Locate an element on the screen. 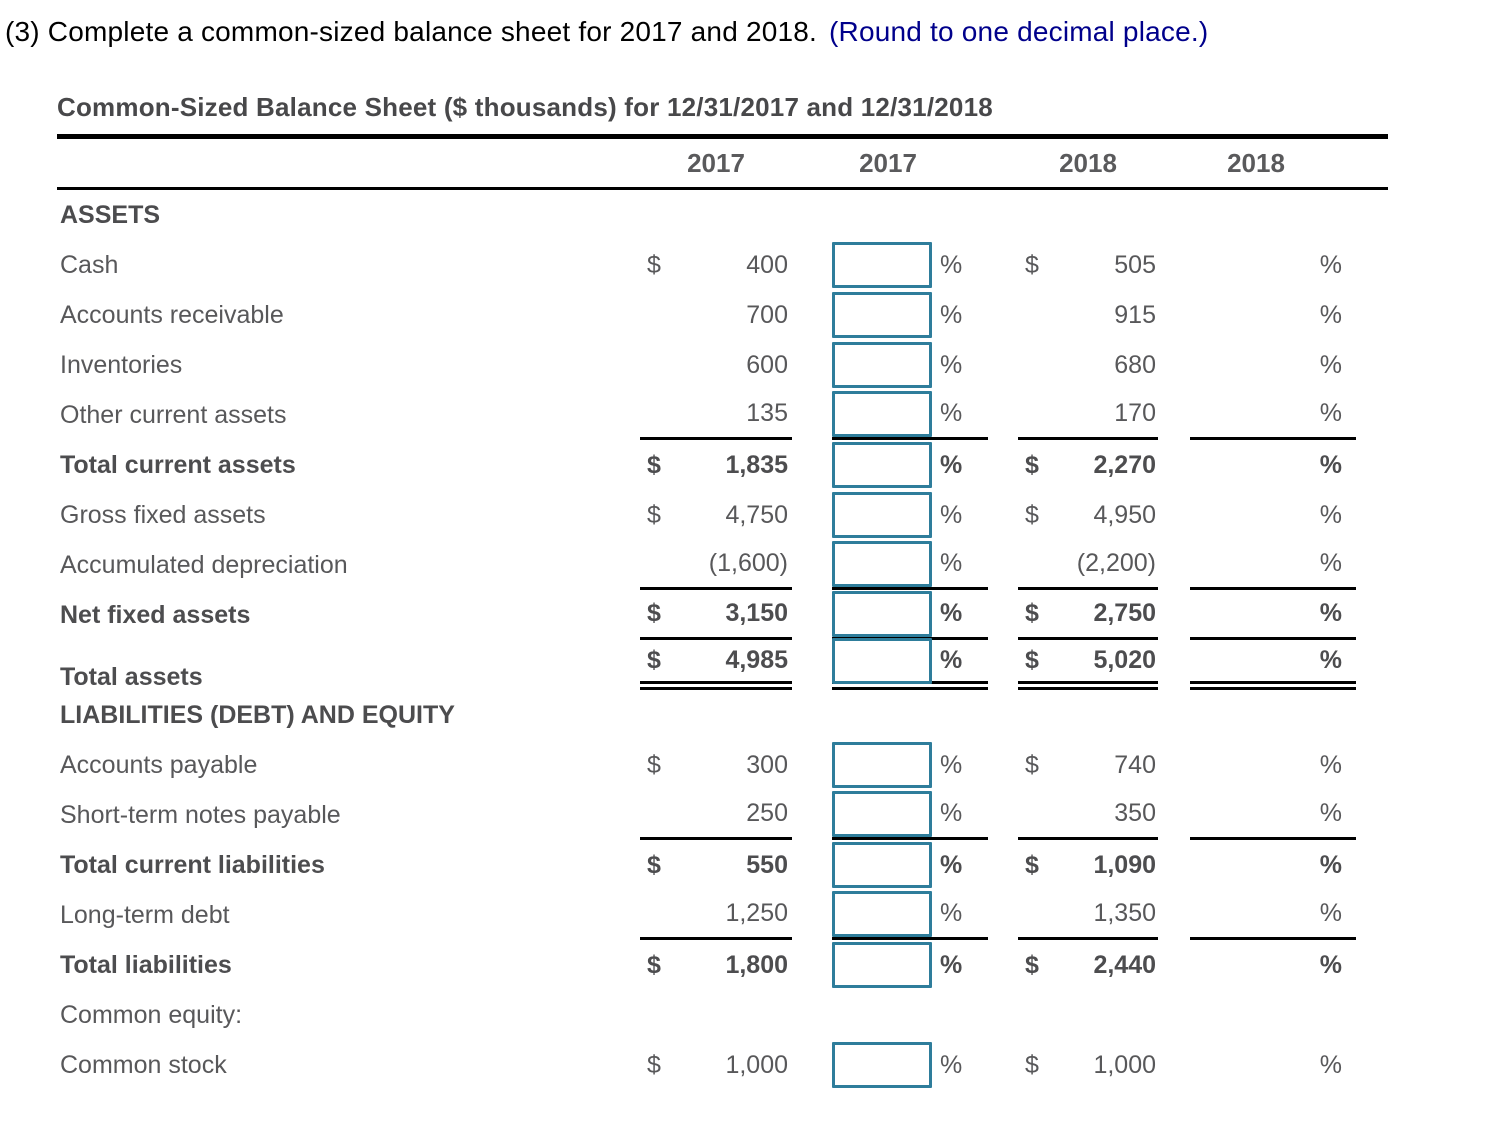 This screenshot has width=1502, height=1126. section-header-row: LIABILITIES (DEBT) AND EQUITY is located at coordinates (722, 715).